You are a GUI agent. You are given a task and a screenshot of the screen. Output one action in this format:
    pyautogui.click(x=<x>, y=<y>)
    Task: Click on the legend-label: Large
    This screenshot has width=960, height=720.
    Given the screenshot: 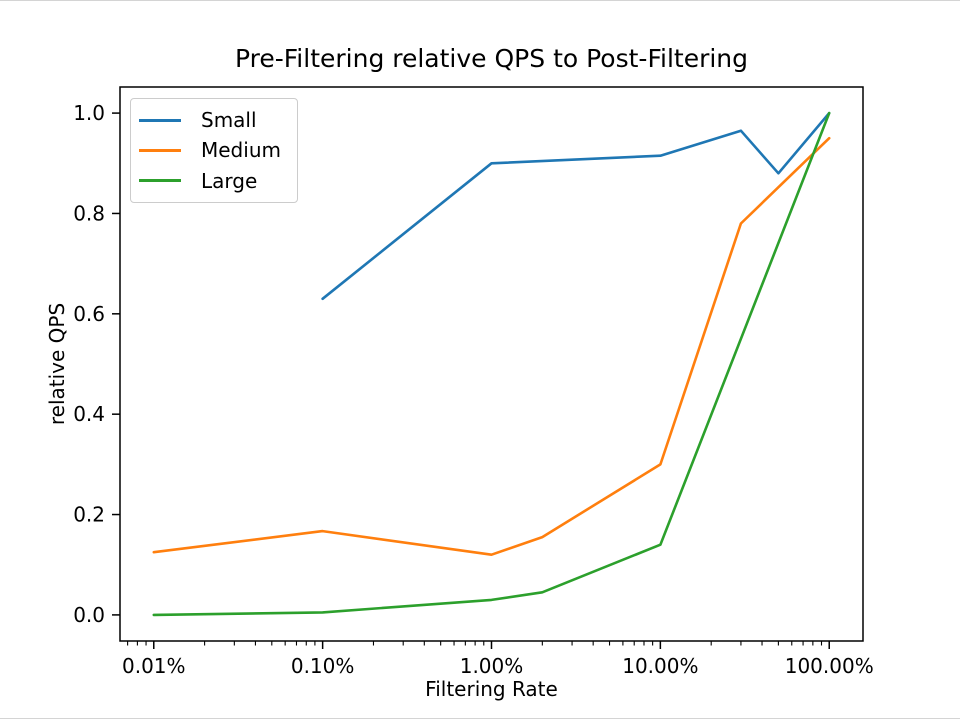 What is the action you would take?
    pyautogui.click(x=229, y=180)
    